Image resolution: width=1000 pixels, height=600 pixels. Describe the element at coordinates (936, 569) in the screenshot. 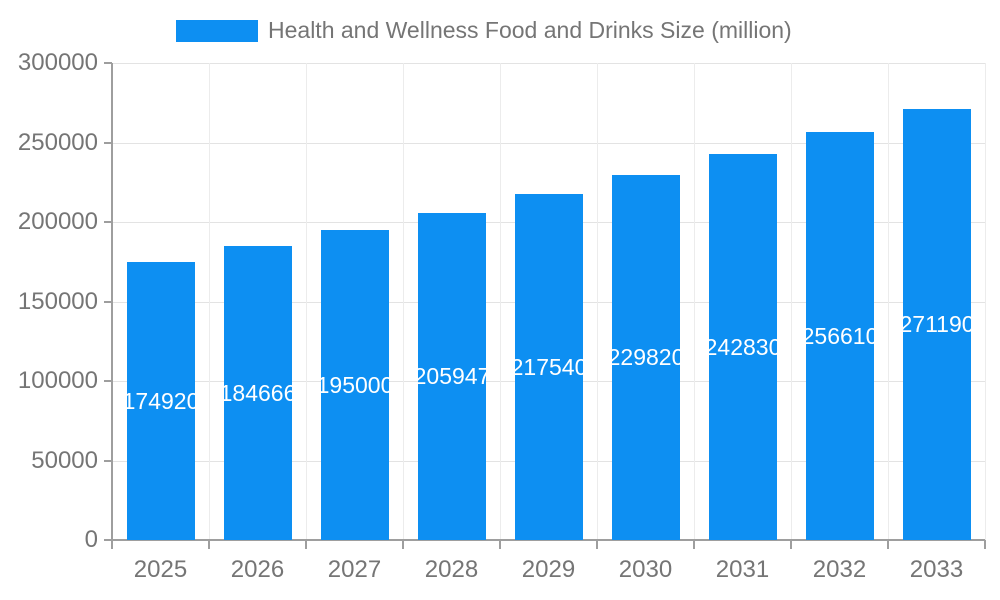

I see `x-tick-label: 2033` at that location.